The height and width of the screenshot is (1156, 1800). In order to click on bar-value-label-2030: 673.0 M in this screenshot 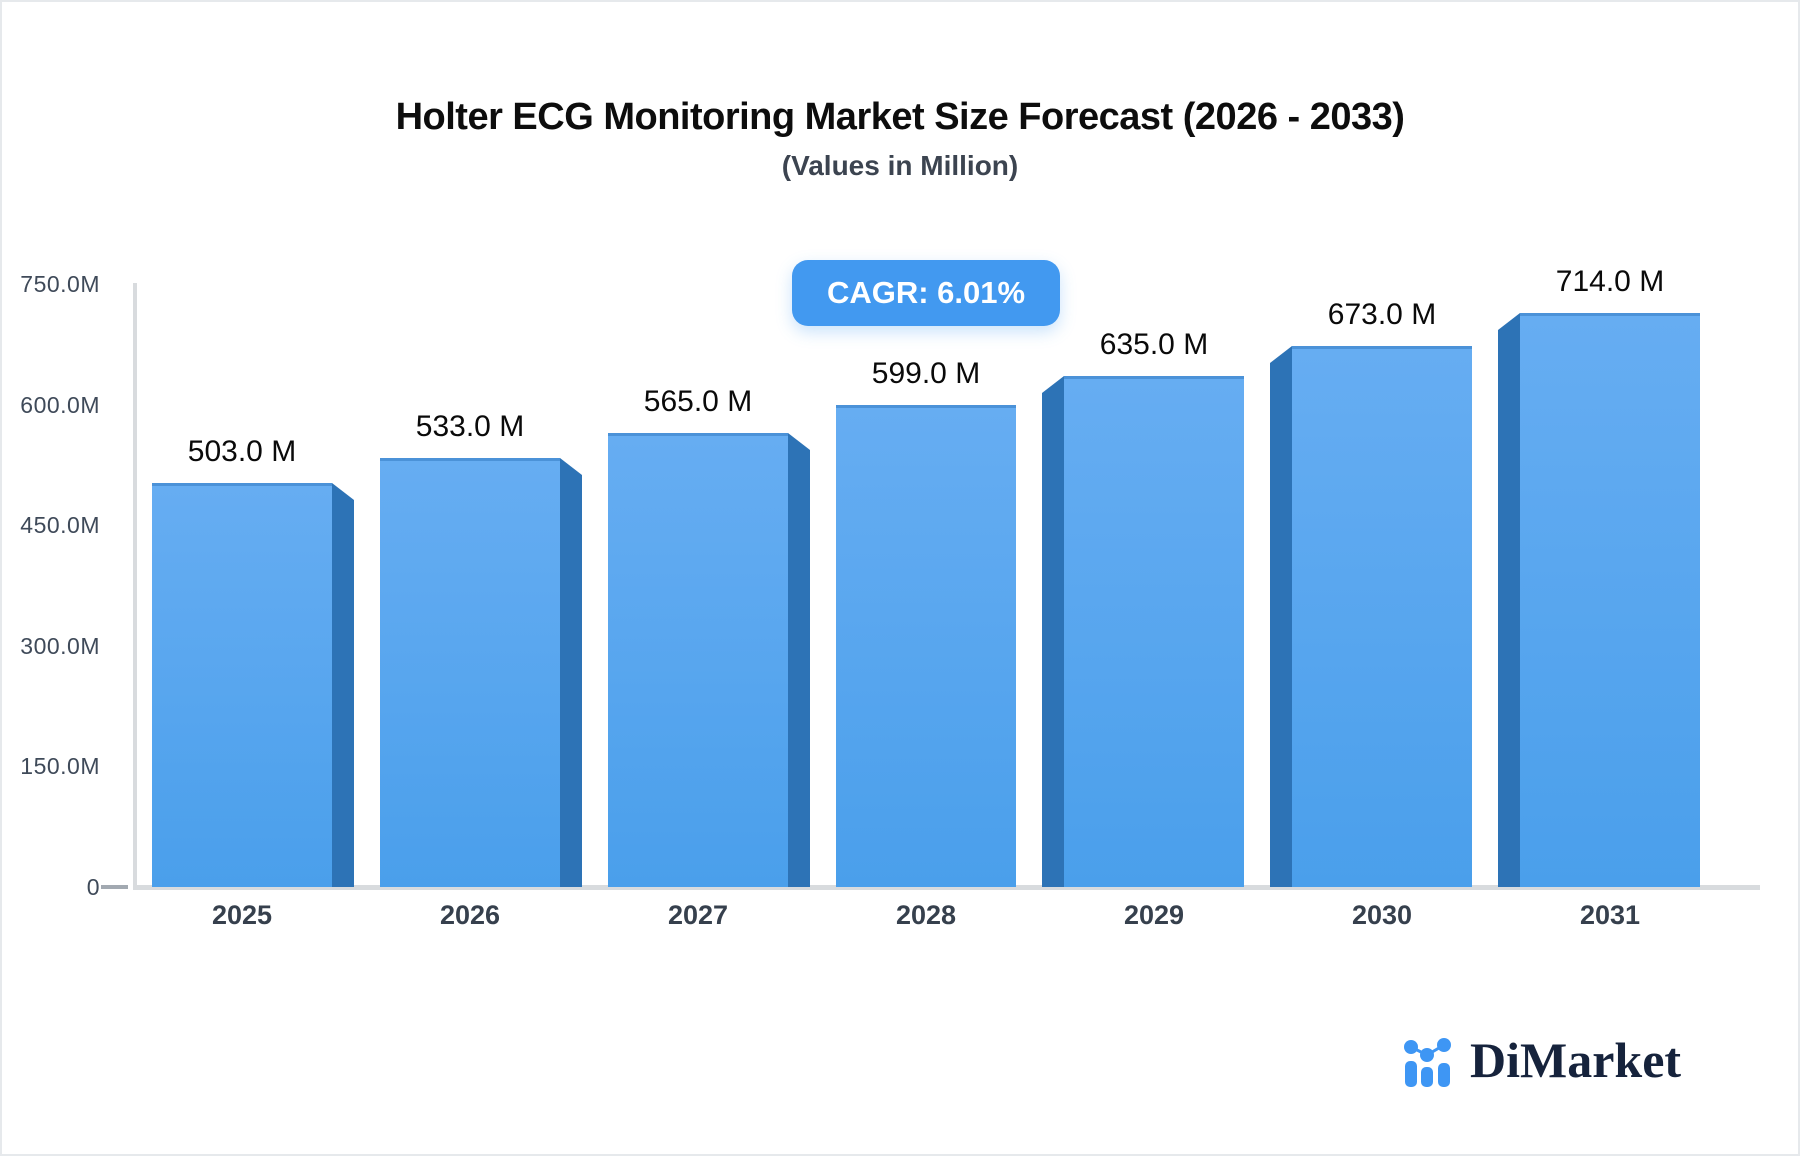, I will do `click(1382, 314)`.